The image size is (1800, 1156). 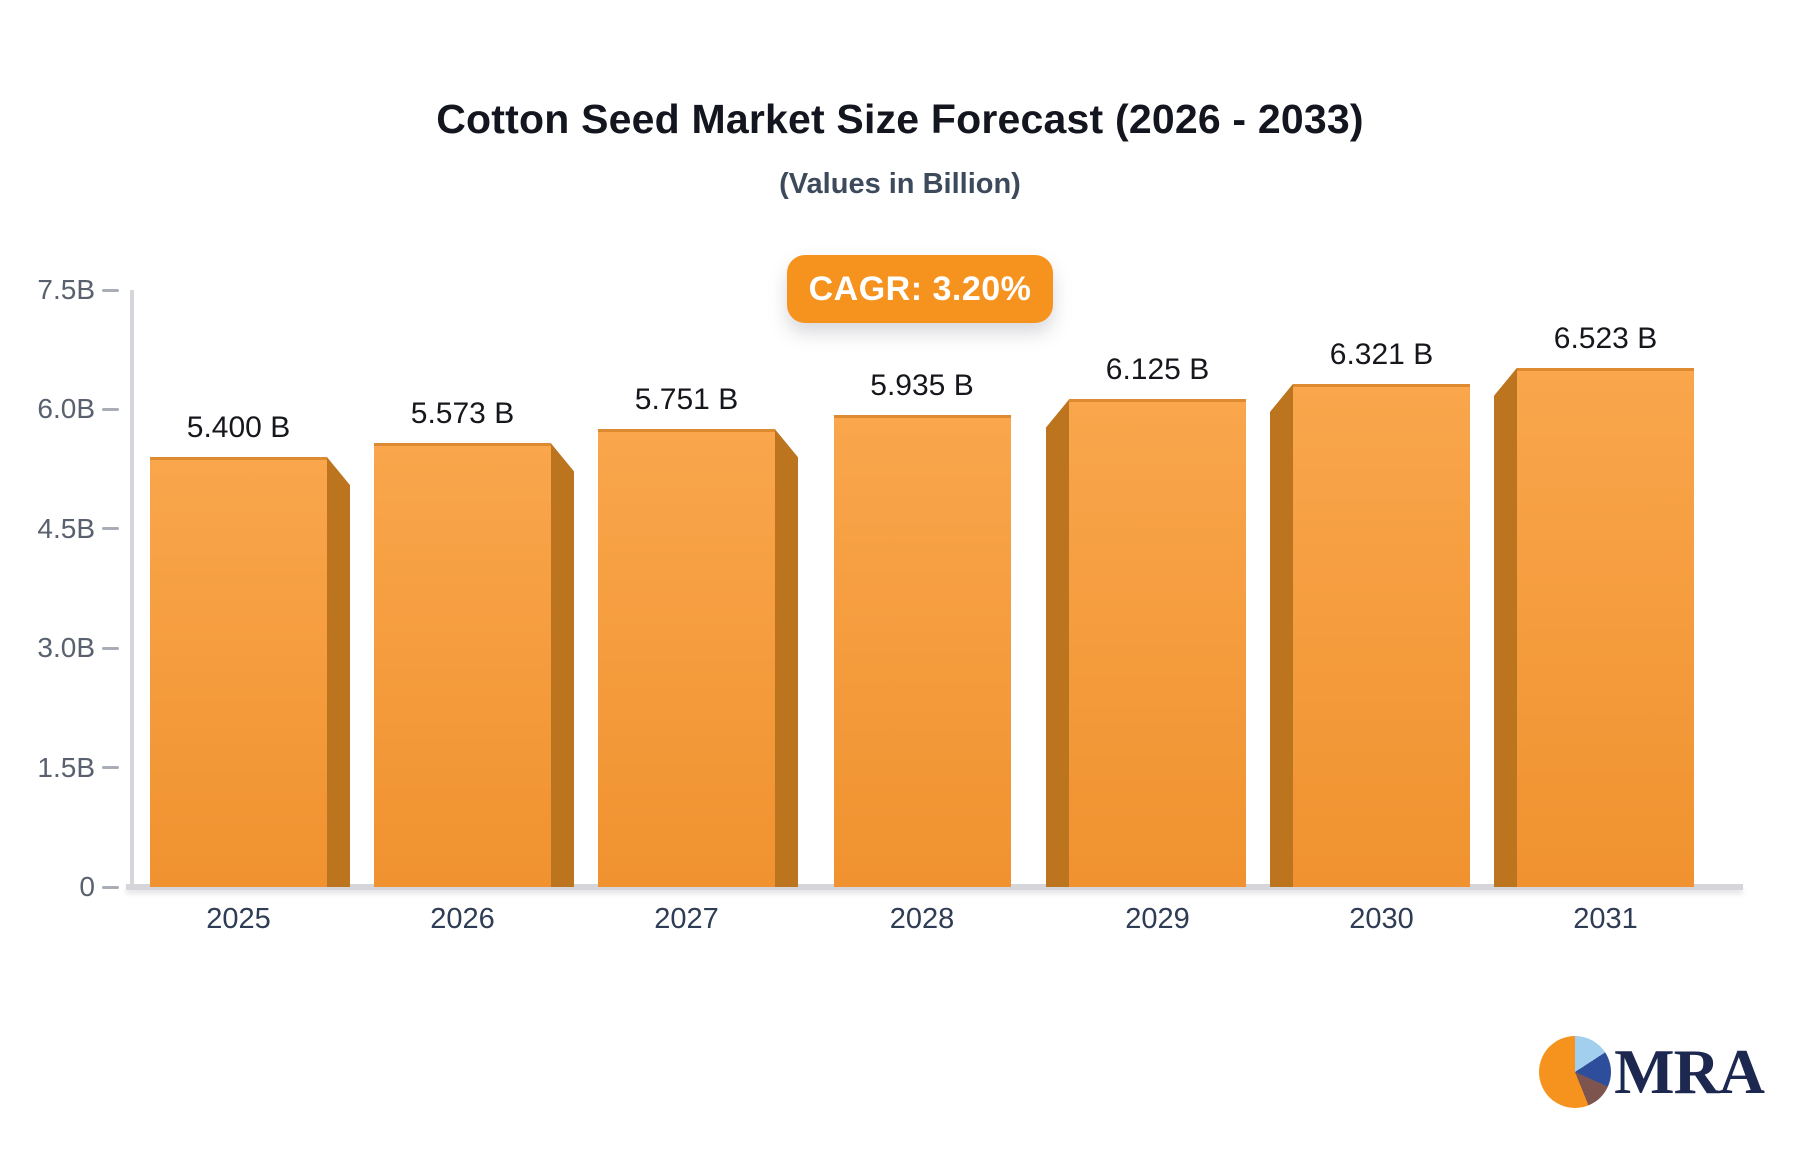 What do you see at coordinates (238, 428) in the screenshot?
I see `bar-value-label: 5.400 B` at bounding box center [238, 428].